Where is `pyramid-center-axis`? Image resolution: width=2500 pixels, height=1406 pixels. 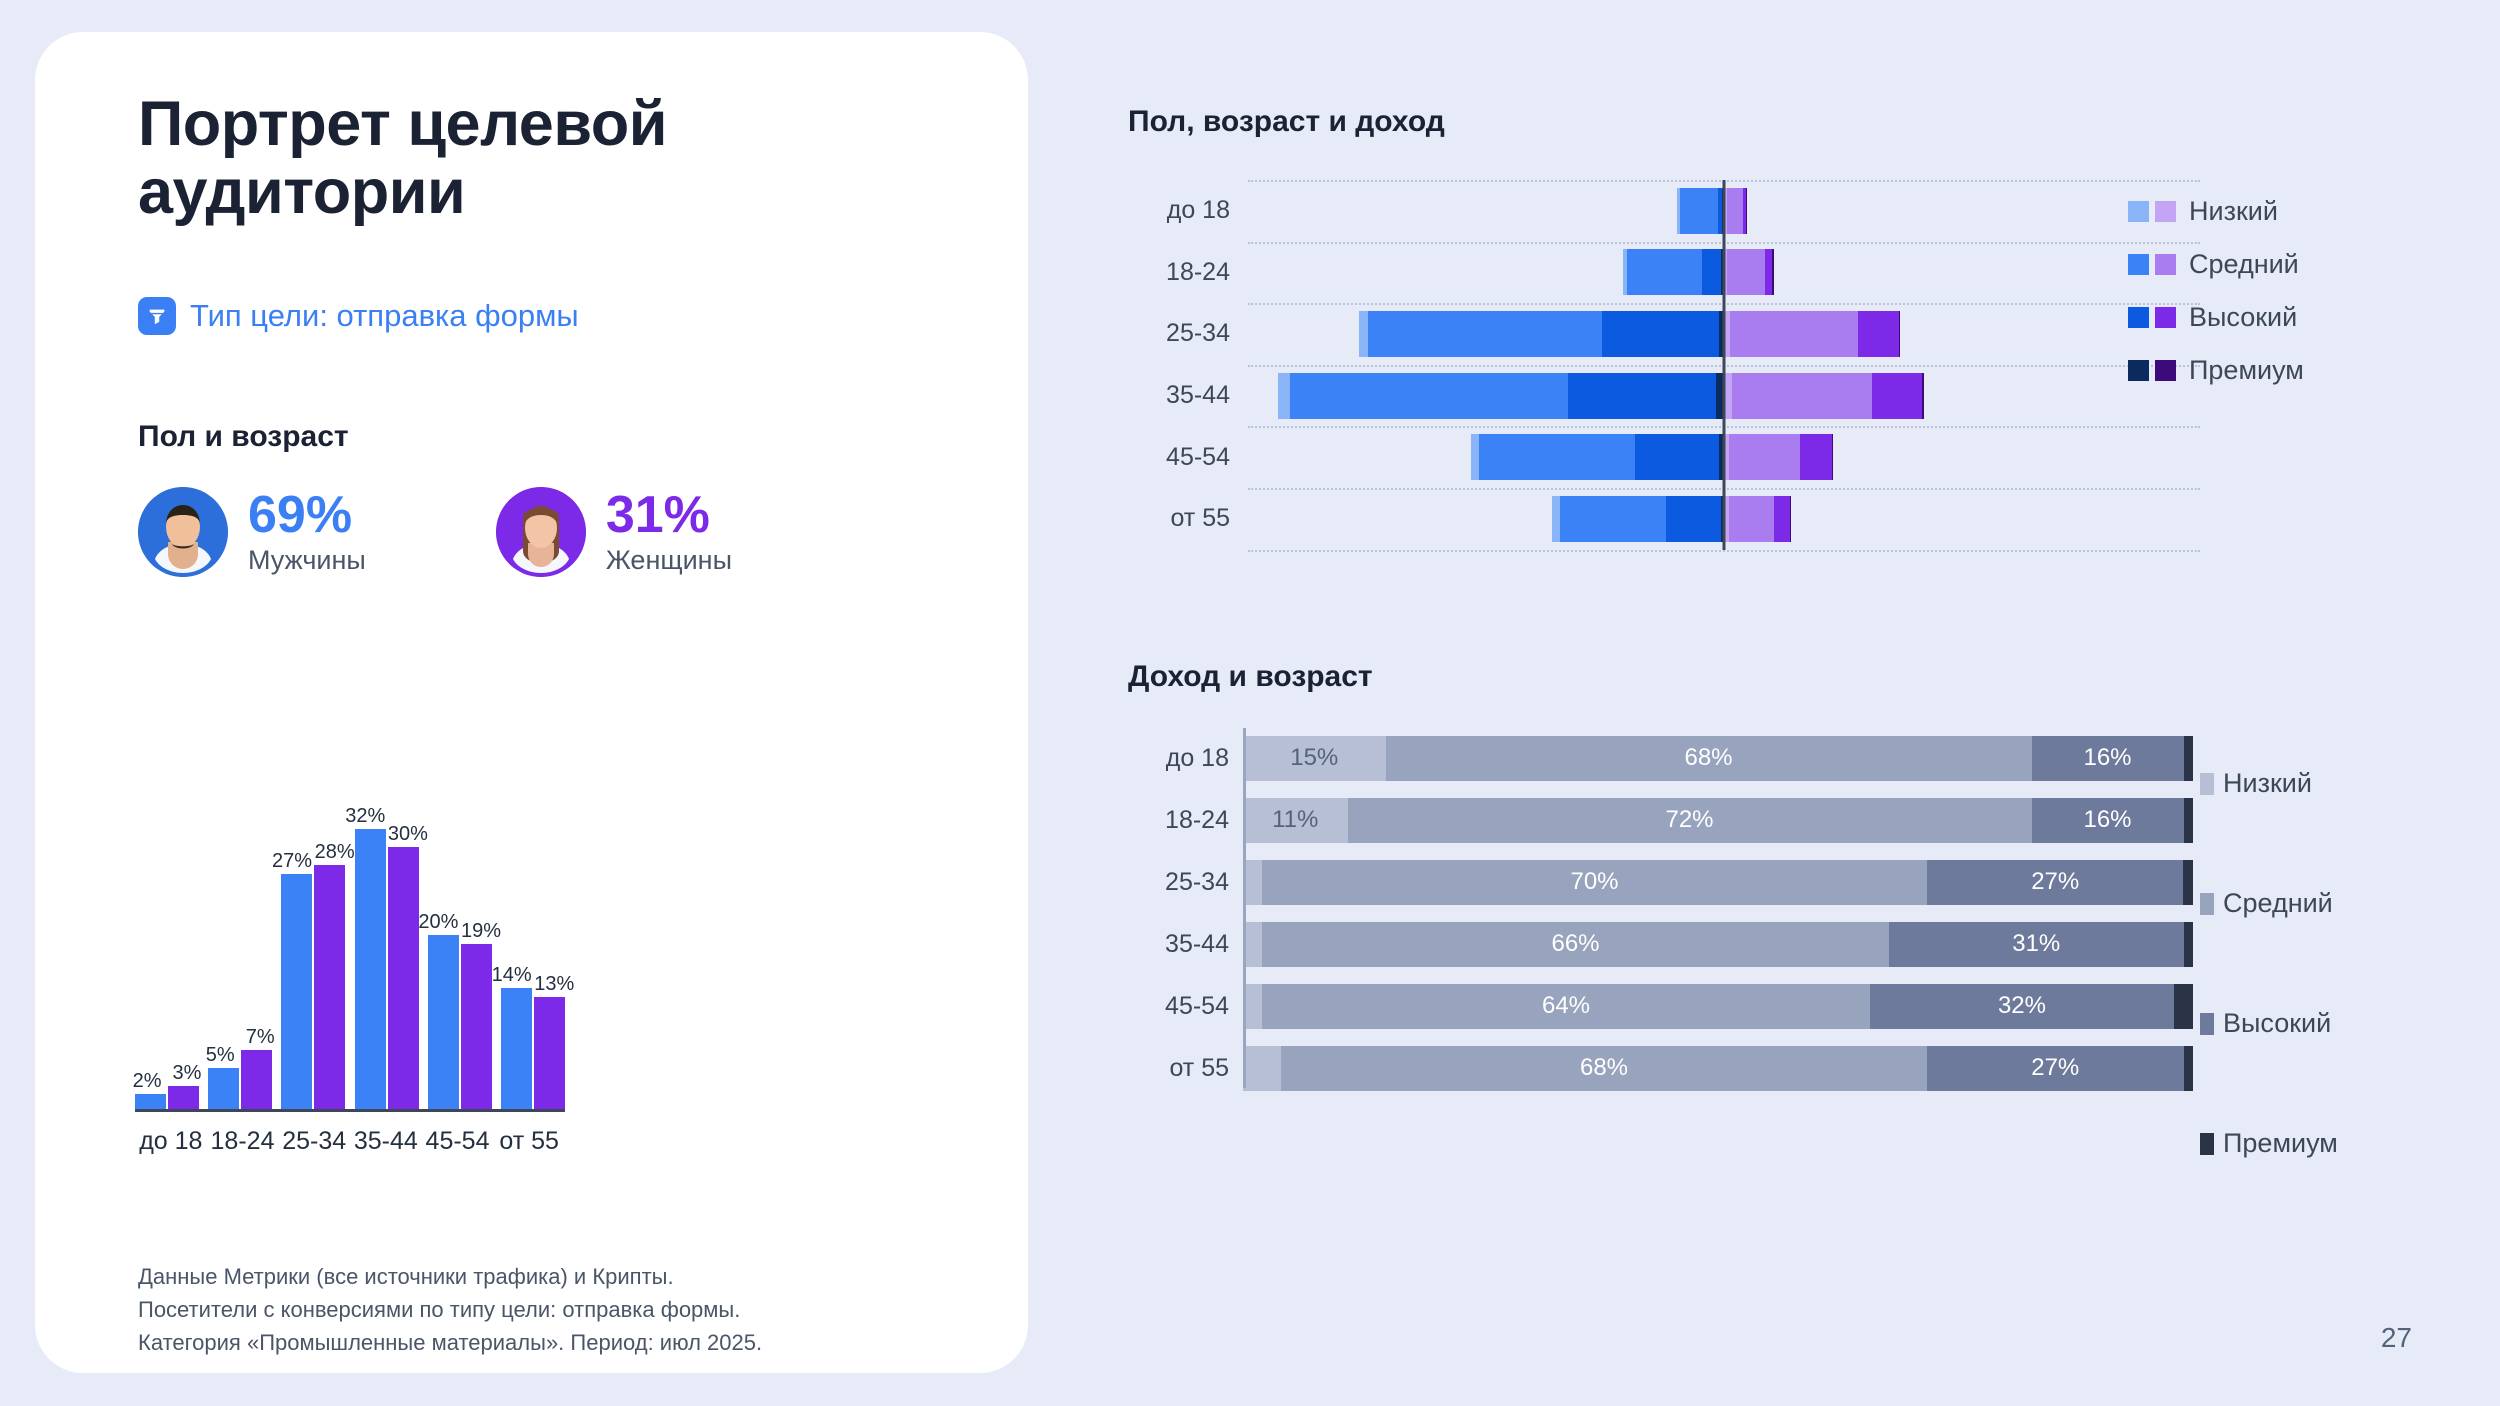 pyramid-center-axis is located at coordinates (1724, 365).